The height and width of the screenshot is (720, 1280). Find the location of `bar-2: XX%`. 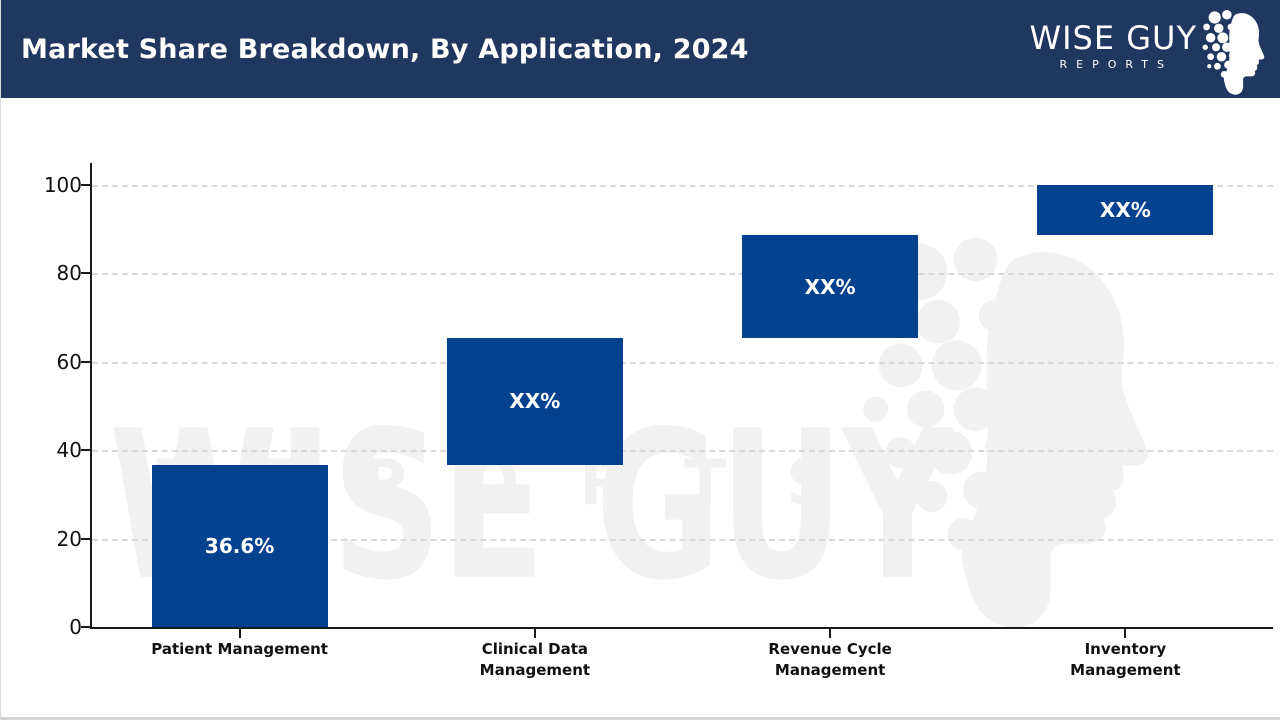

bar-2: XX% is located at coordinates (534, 401).